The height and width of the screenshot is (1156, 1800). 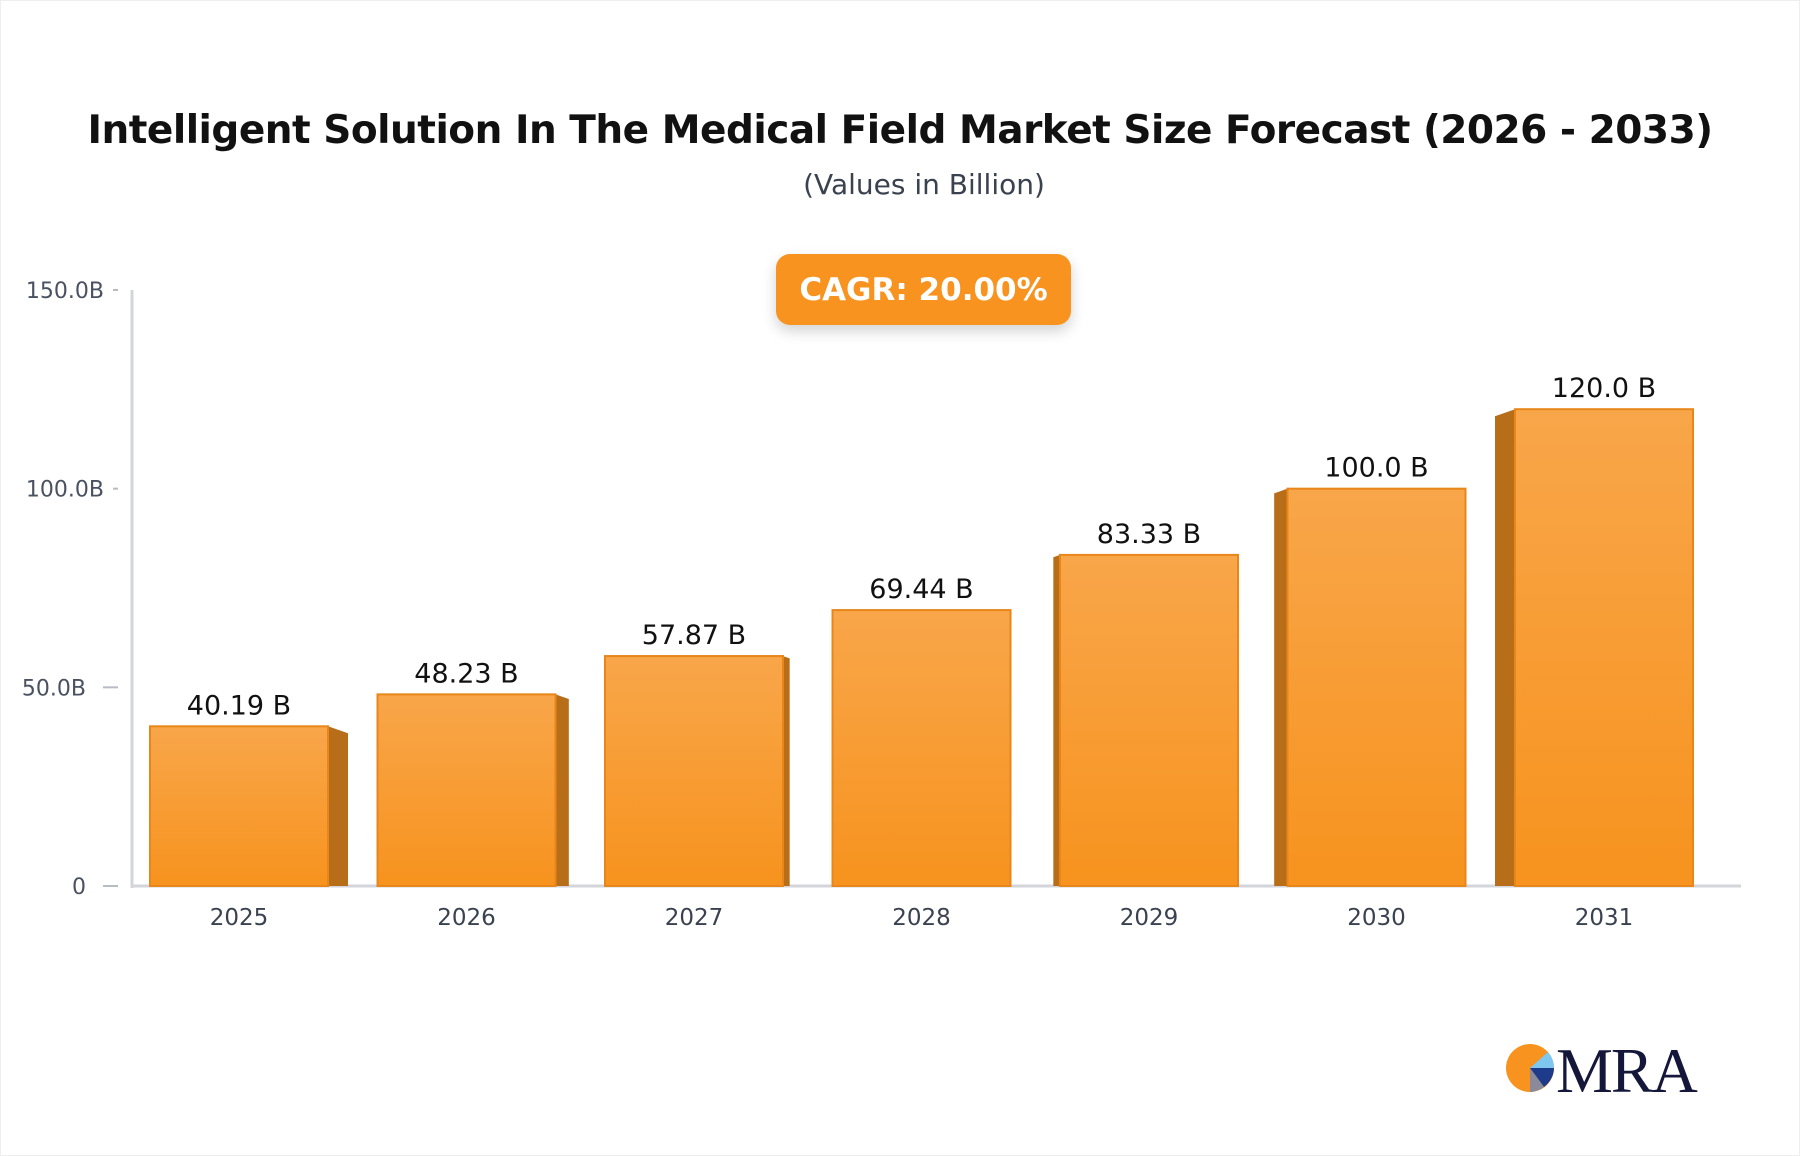 What do you see at coordinates (466, 918) in the screenshot?
I see `x-tick-label: 2026` at bounding box center [466, 918].